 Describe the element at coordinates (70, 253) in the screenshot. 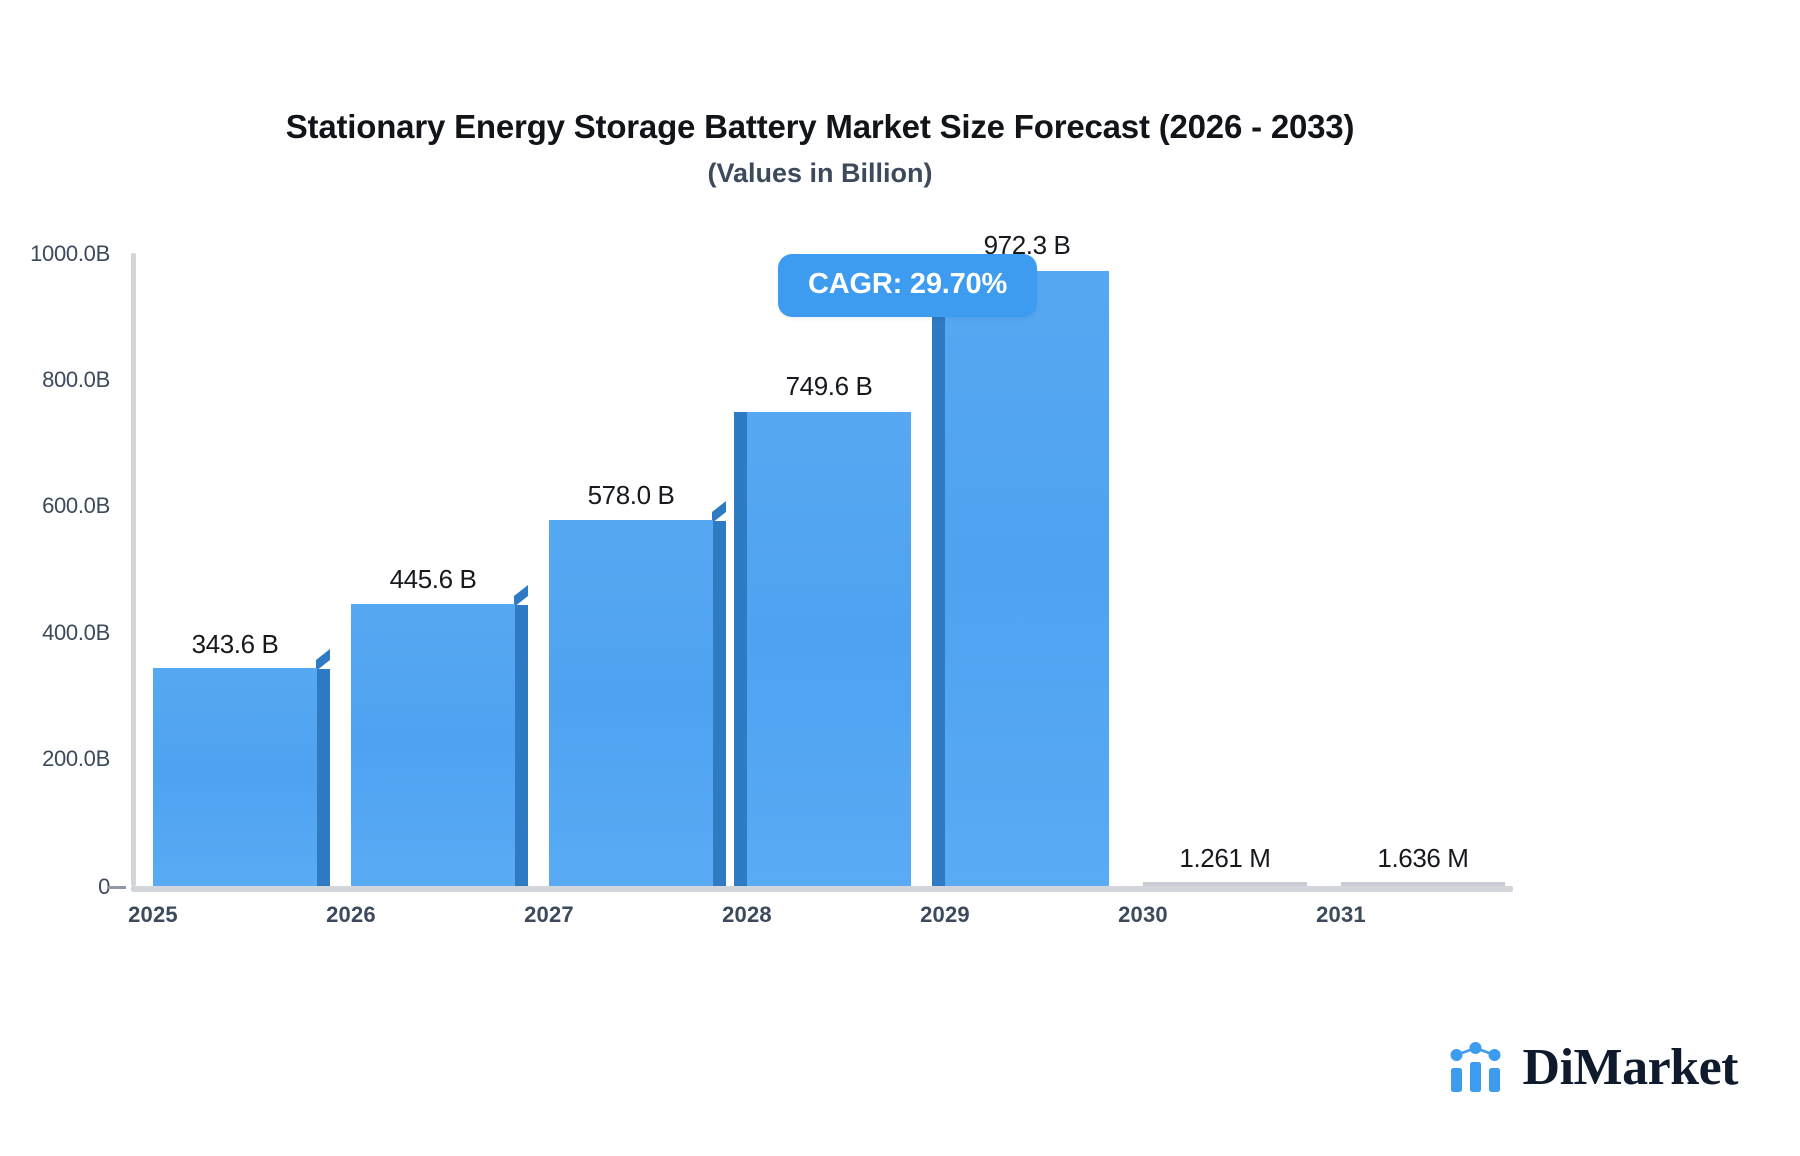

I see `y-tick-label: 1000.0B` at that location.